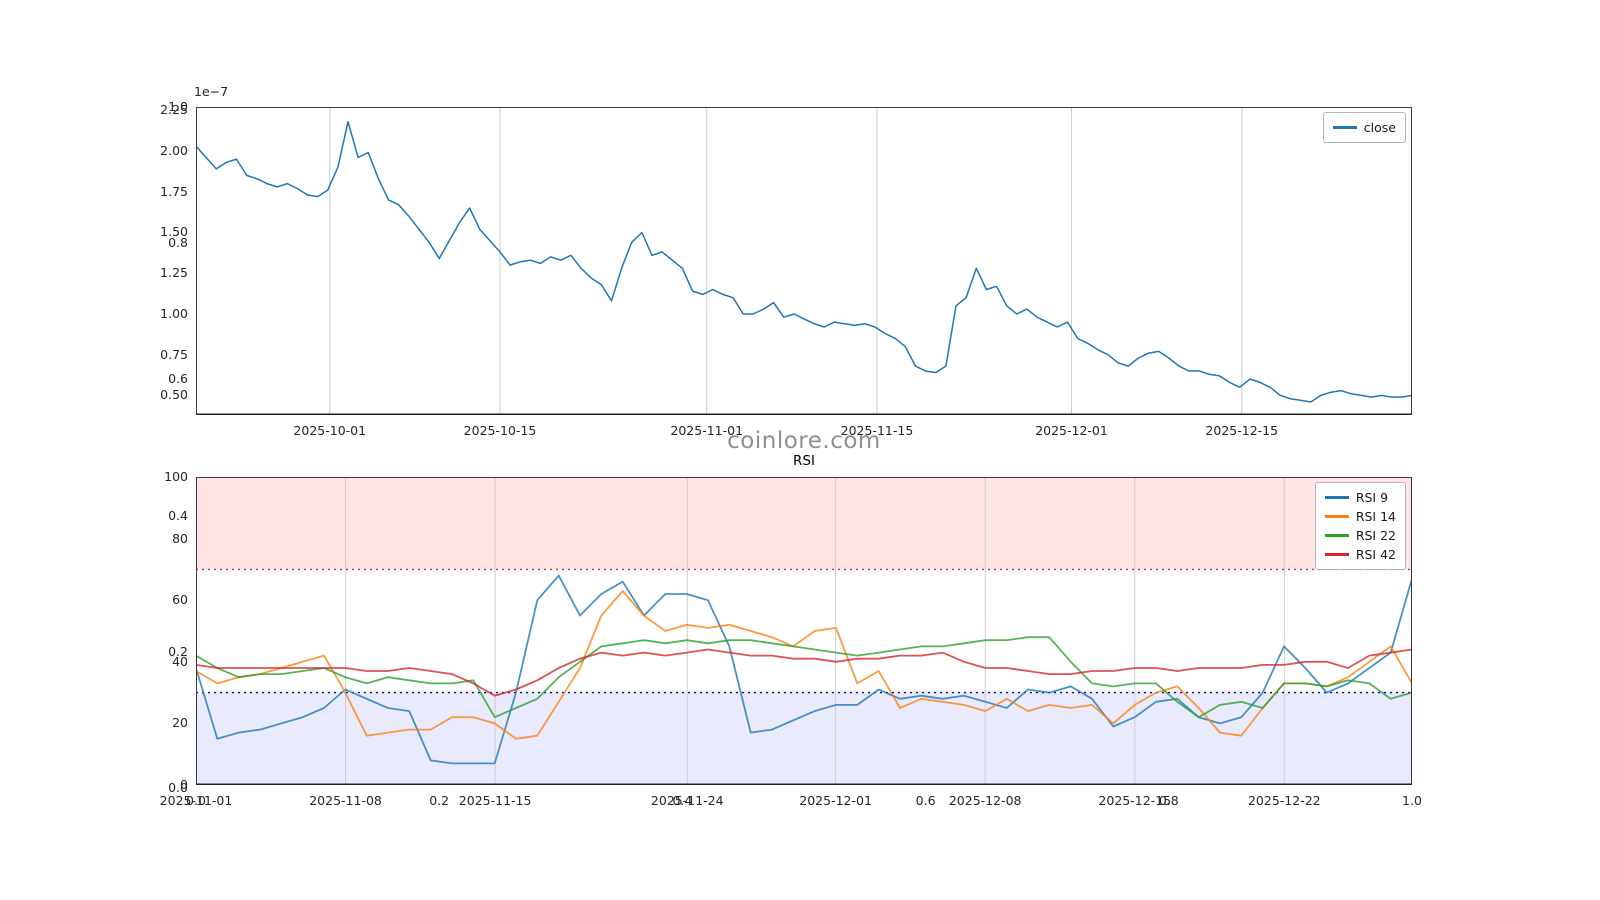 The width and height of the screenshot is (1600, 900). What do you see at coordinates (1344, 127) in the screenshot?
I see `close-line-swatch` at bounding box center [1344, 127].